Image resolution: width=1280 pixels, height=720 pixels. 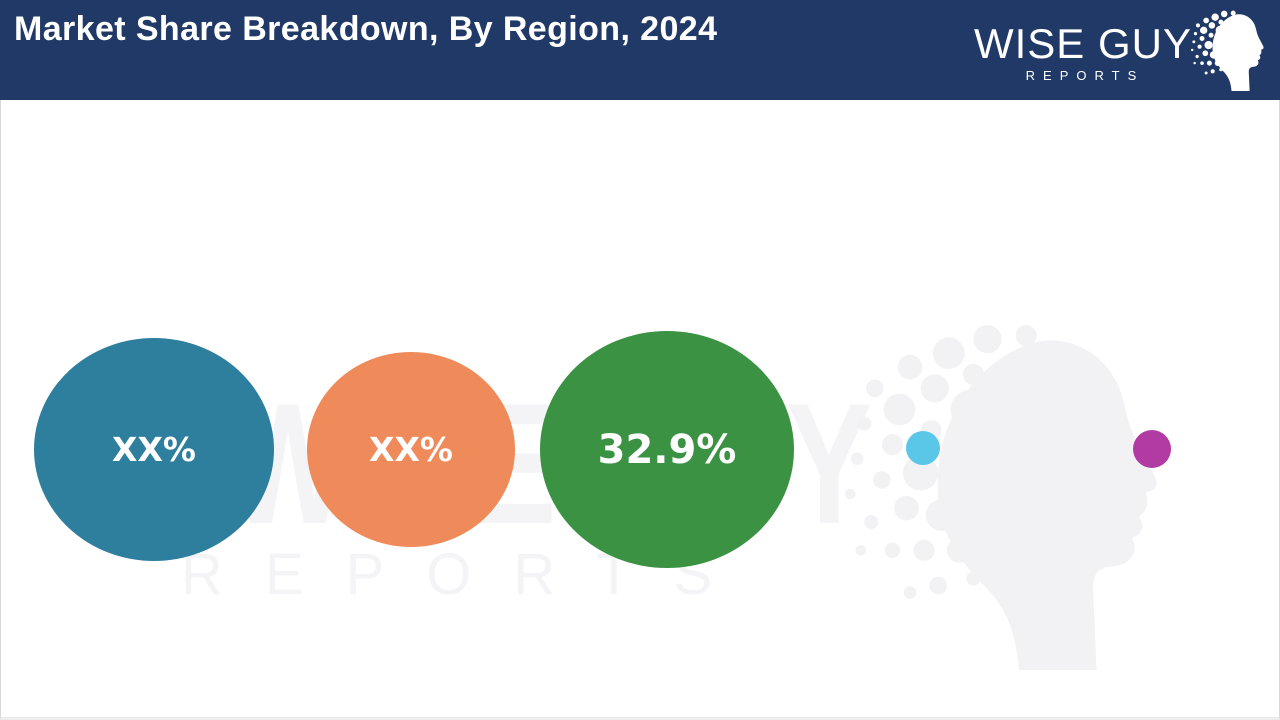 I want to click on wiseguy-logo: WISE GUY REPORTS, so click(x=1120, y=50).